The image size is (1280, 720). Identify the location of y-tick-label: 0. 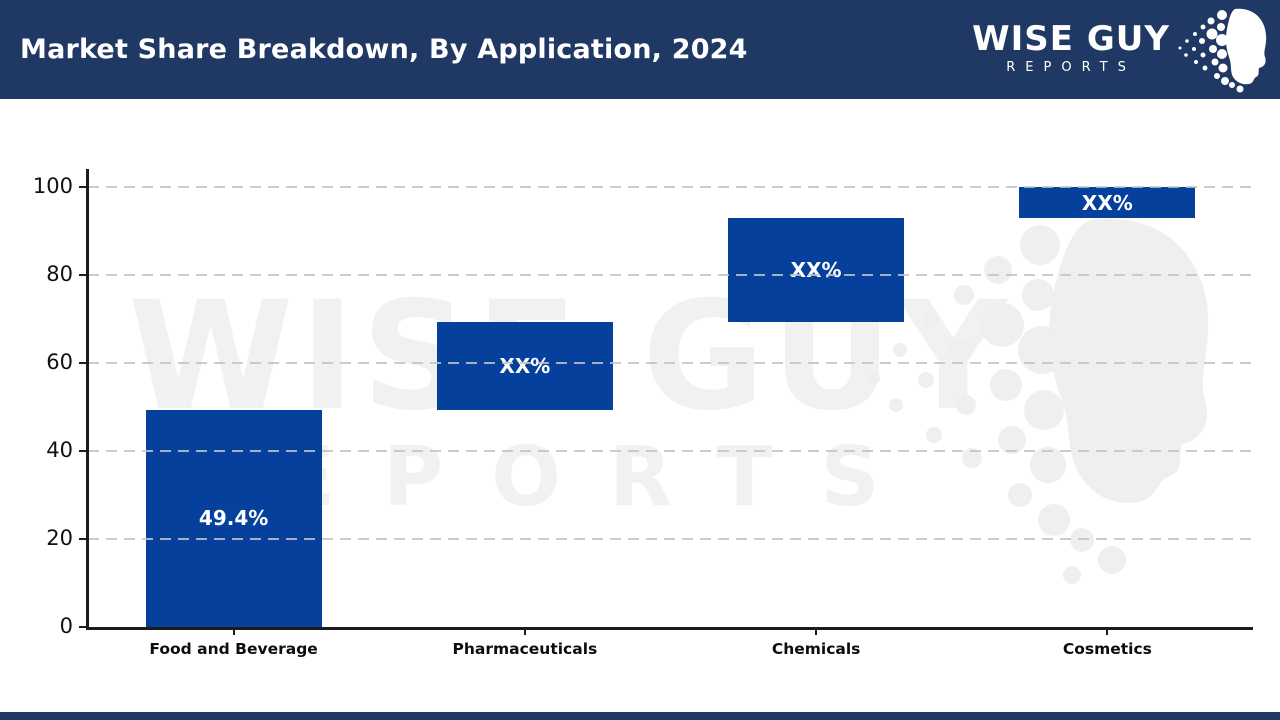
(66, 626).